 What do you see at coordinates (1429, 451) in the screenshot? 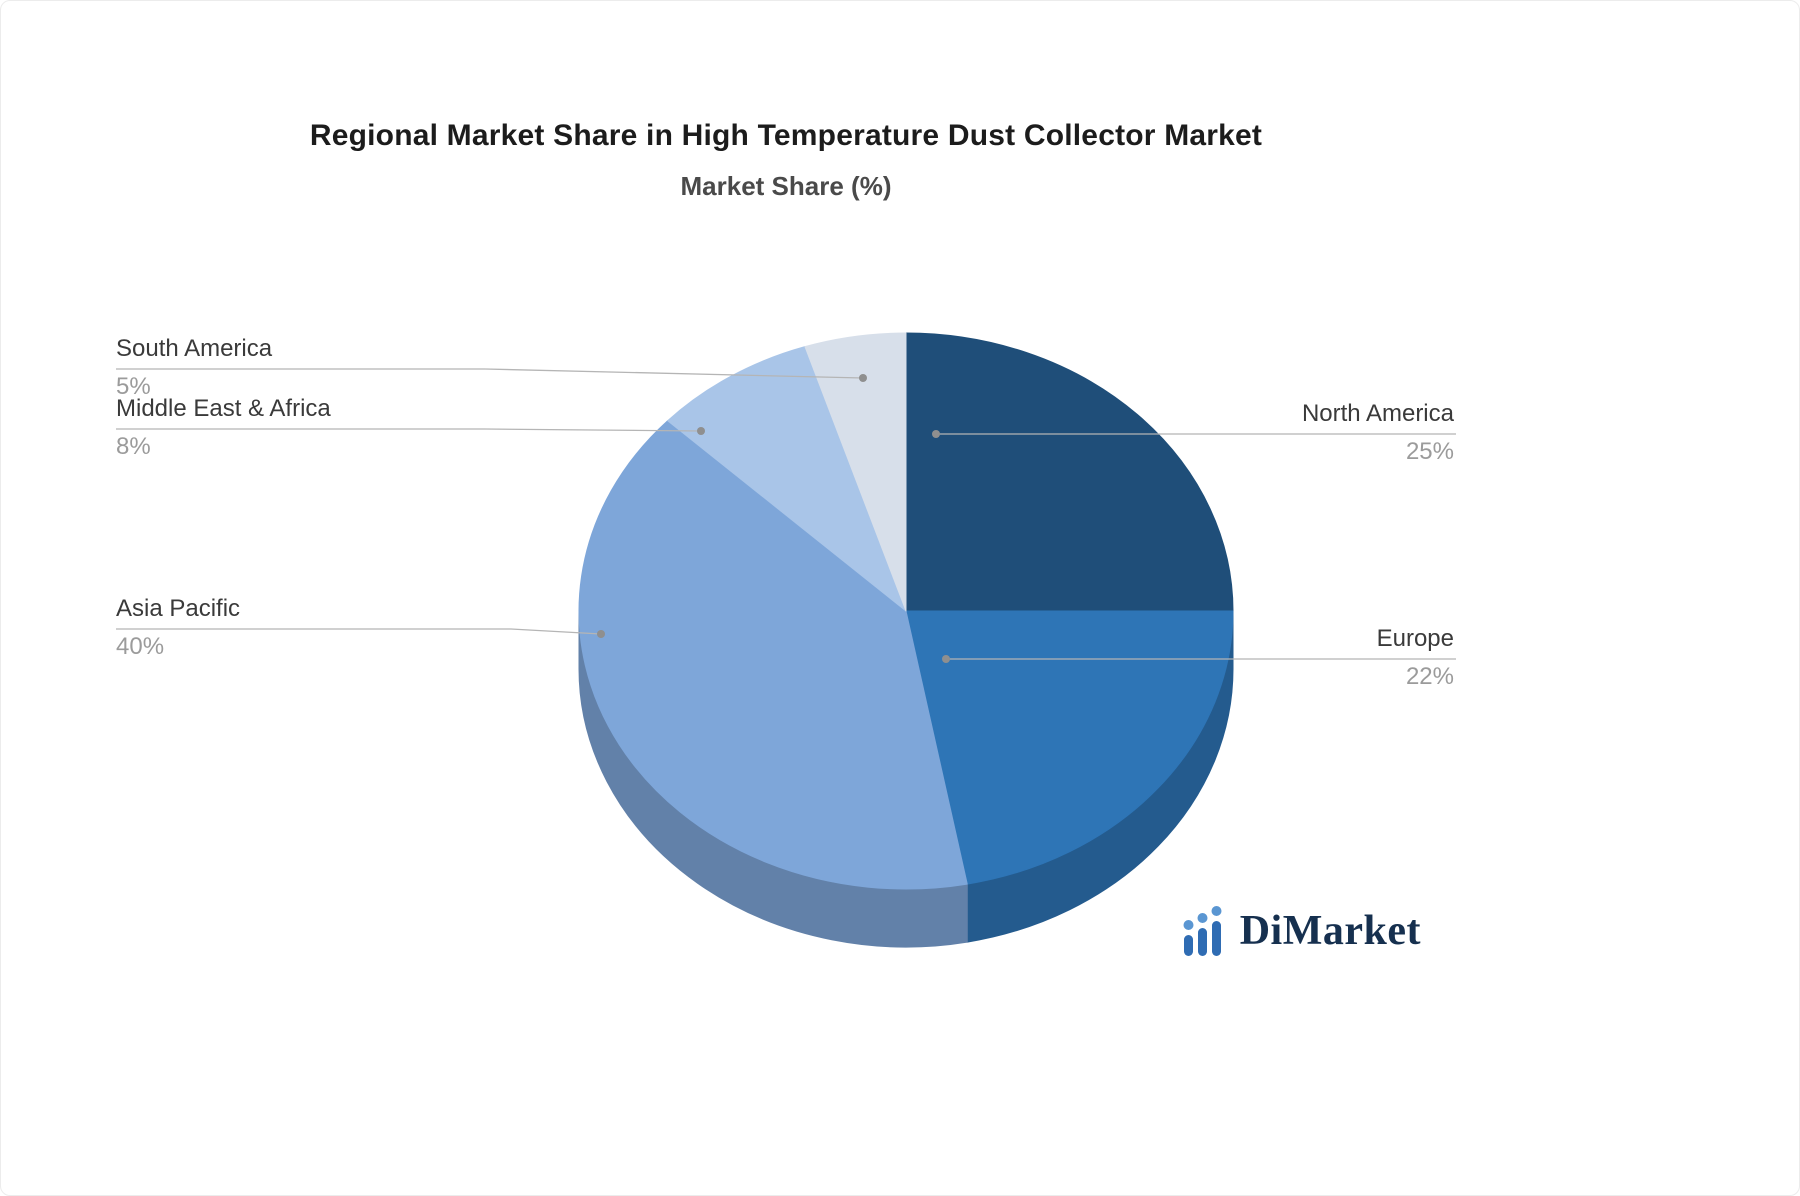
I see `slice-label-value: 25%` at bounding box center [1429, 451].